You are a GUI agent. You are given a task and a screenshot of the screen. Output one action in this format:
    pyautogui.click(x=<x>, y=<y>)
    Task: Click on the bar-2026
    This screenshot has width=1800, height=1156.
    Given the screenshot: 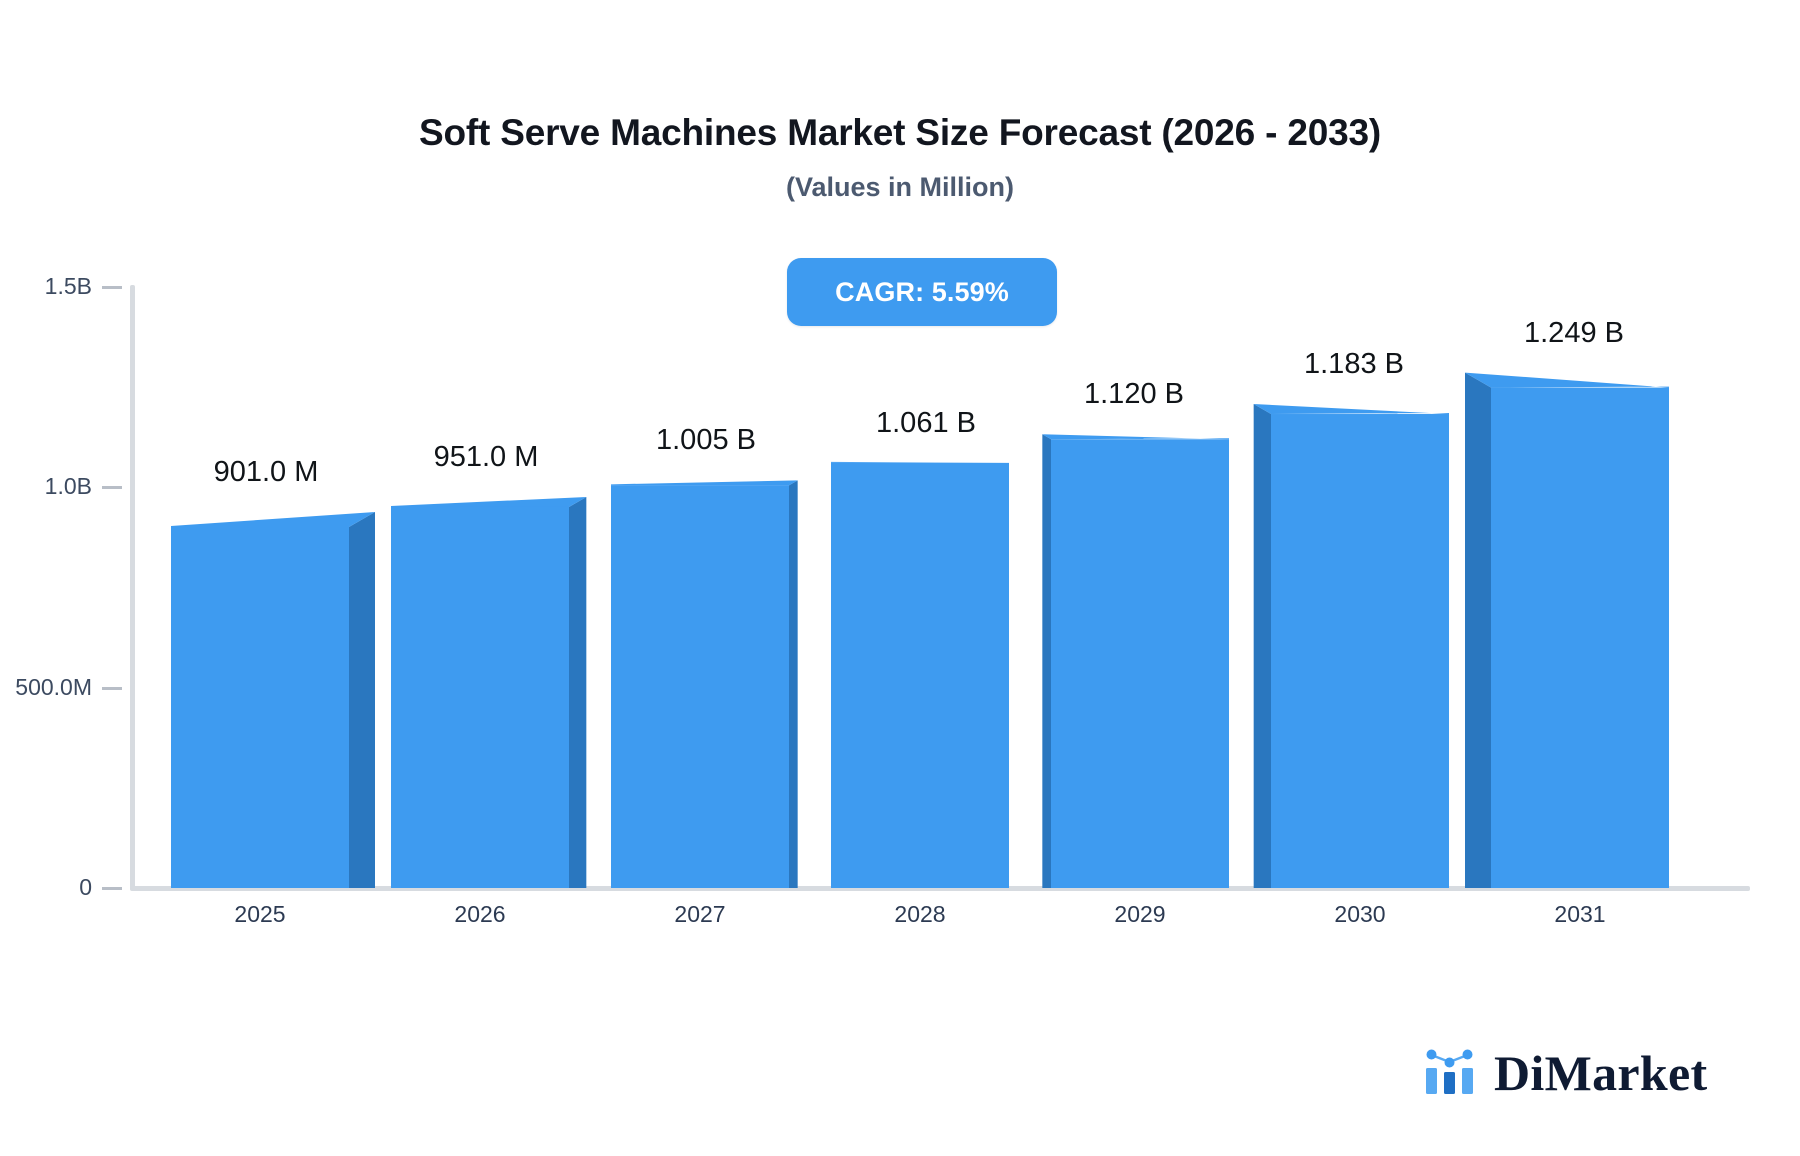 What is the action you would take?
    pyautogui.click(x=489, y=692)
    